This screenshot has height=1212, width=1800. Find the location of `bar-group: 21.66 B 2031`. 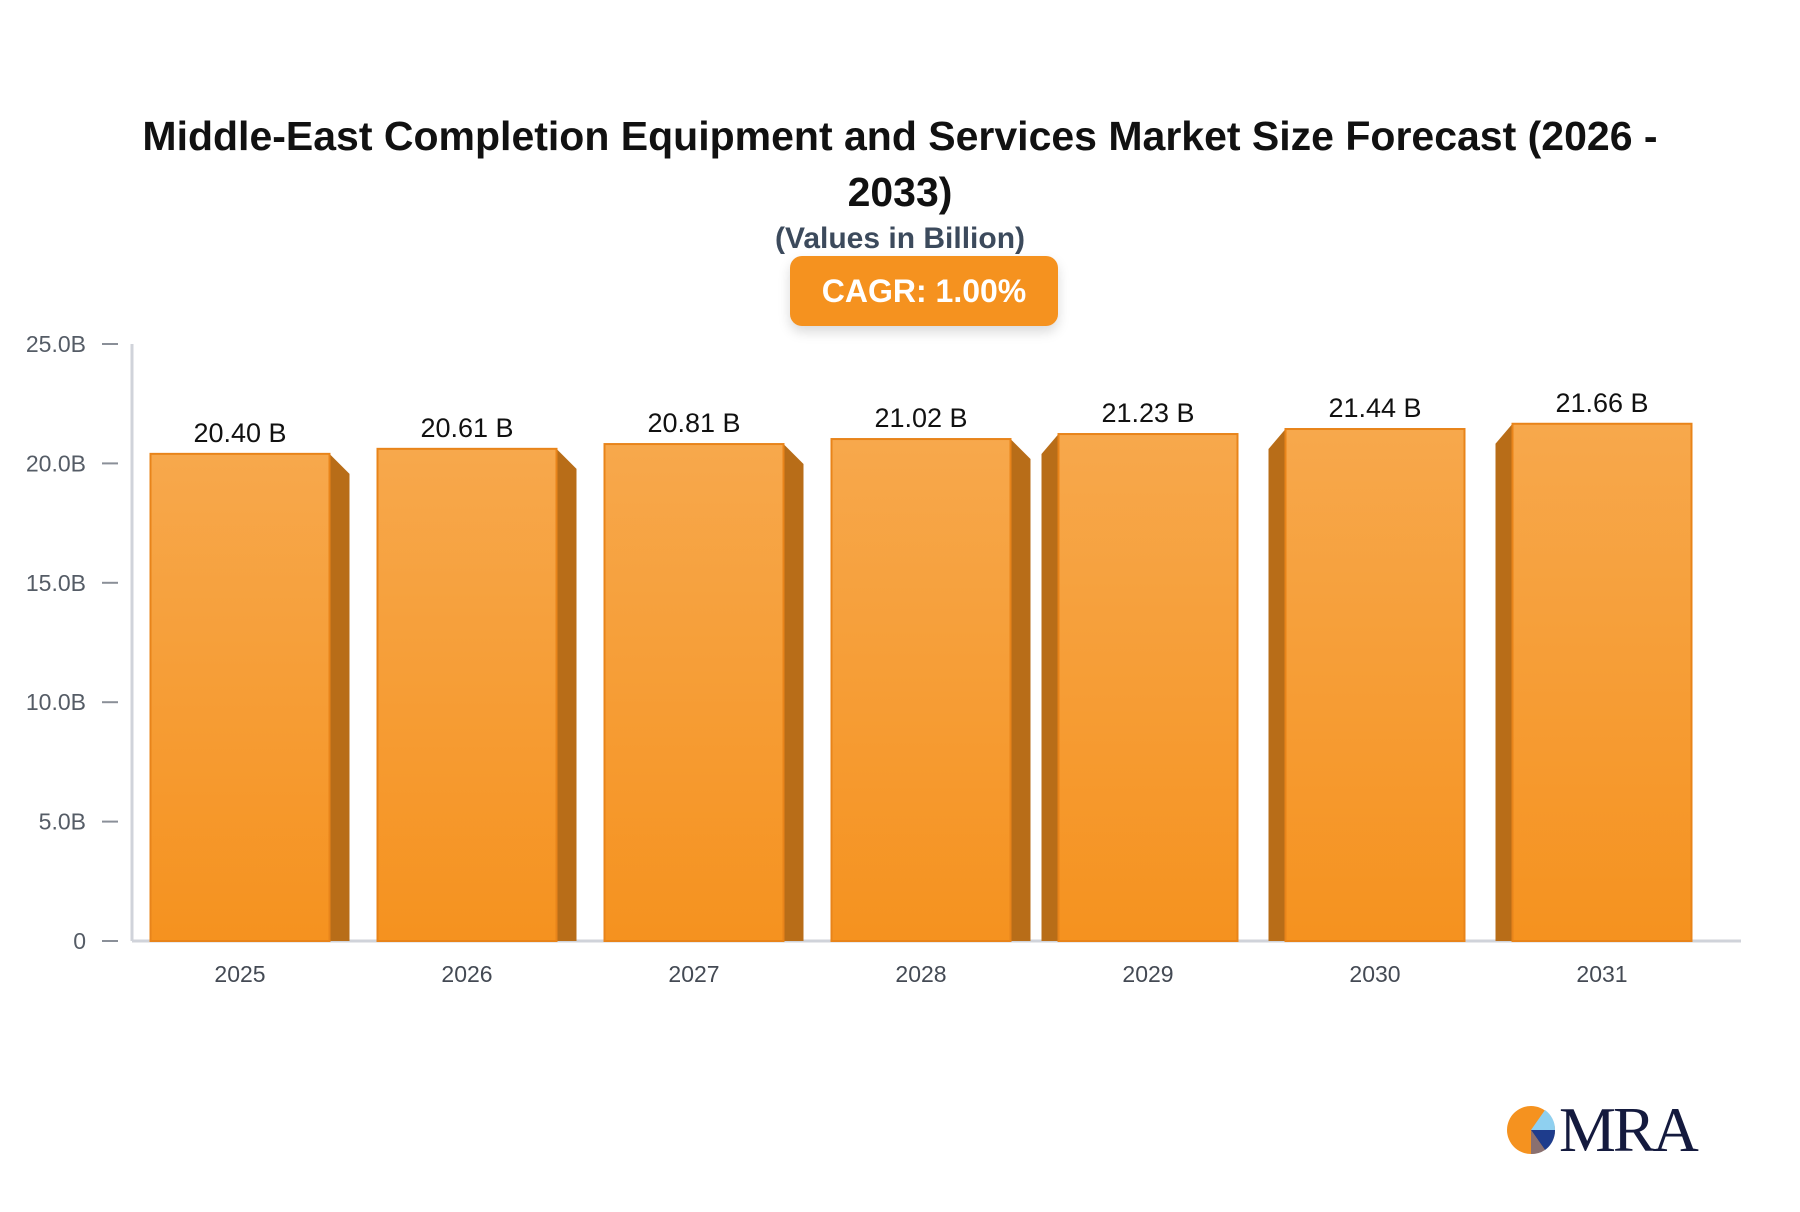

bar-group: 21.66 B 2031 is located at coordinates (1594, 687).